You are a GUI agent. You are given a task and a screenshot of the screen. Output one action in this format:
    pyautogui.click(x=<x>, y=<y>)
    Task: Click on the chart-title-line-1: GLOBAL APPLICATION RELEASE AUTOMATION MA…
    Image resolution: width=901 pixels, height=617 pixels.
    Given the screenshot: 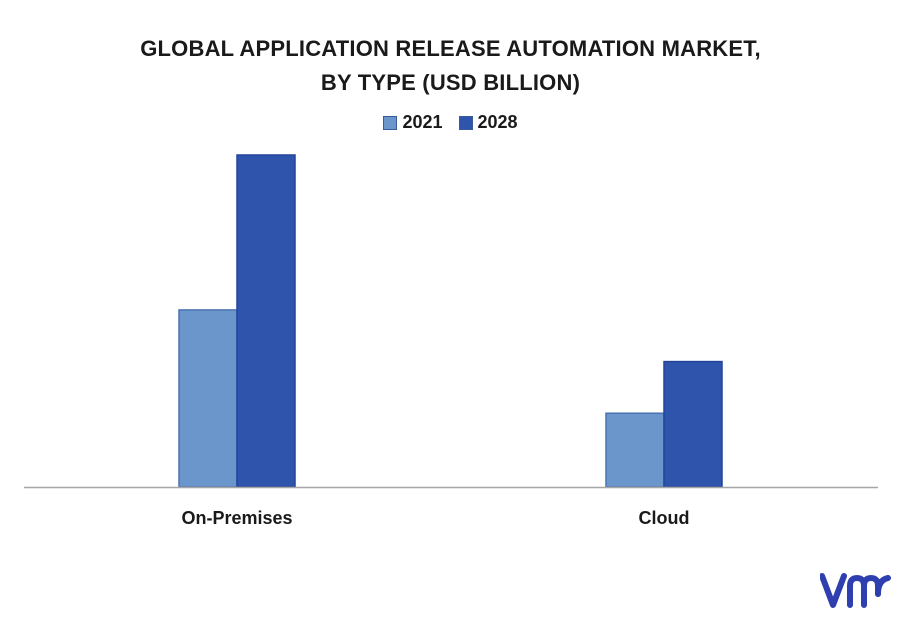 What is the action you would take?
    pyautogui.click(x=450, y=48)
    